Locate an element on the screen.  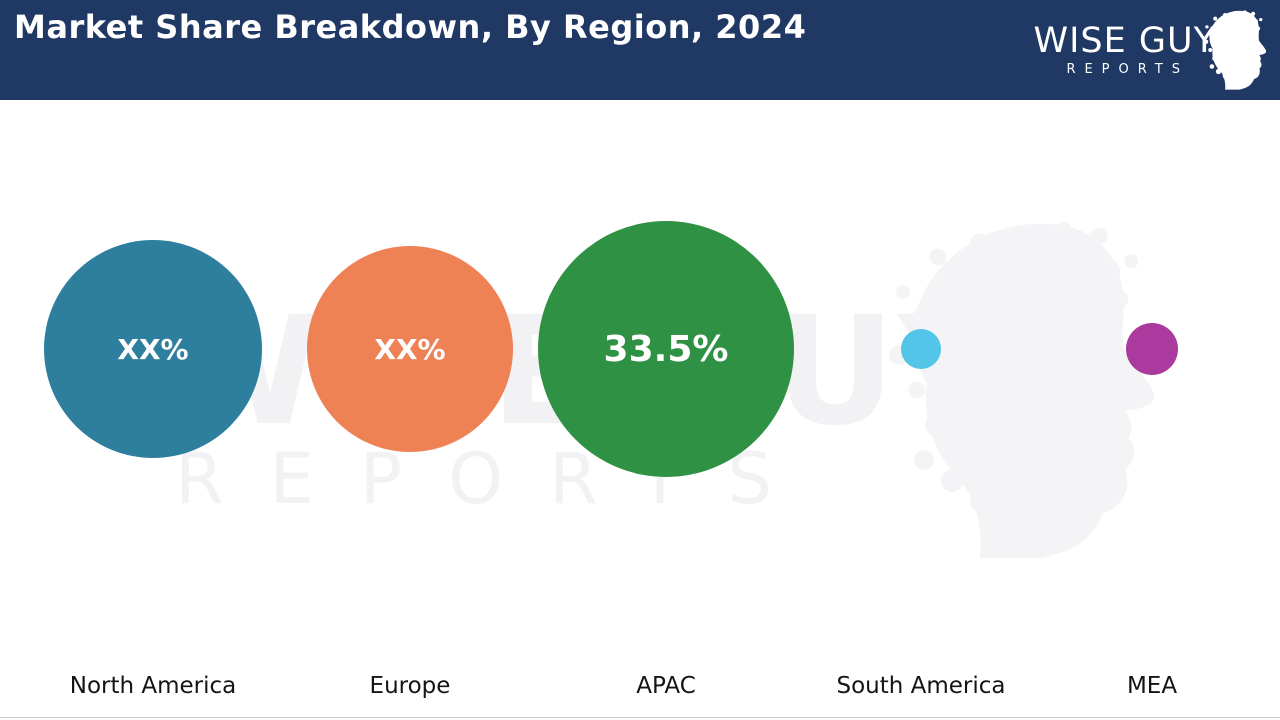
region-label-north-america: North America is located at coordinates (153, 686).